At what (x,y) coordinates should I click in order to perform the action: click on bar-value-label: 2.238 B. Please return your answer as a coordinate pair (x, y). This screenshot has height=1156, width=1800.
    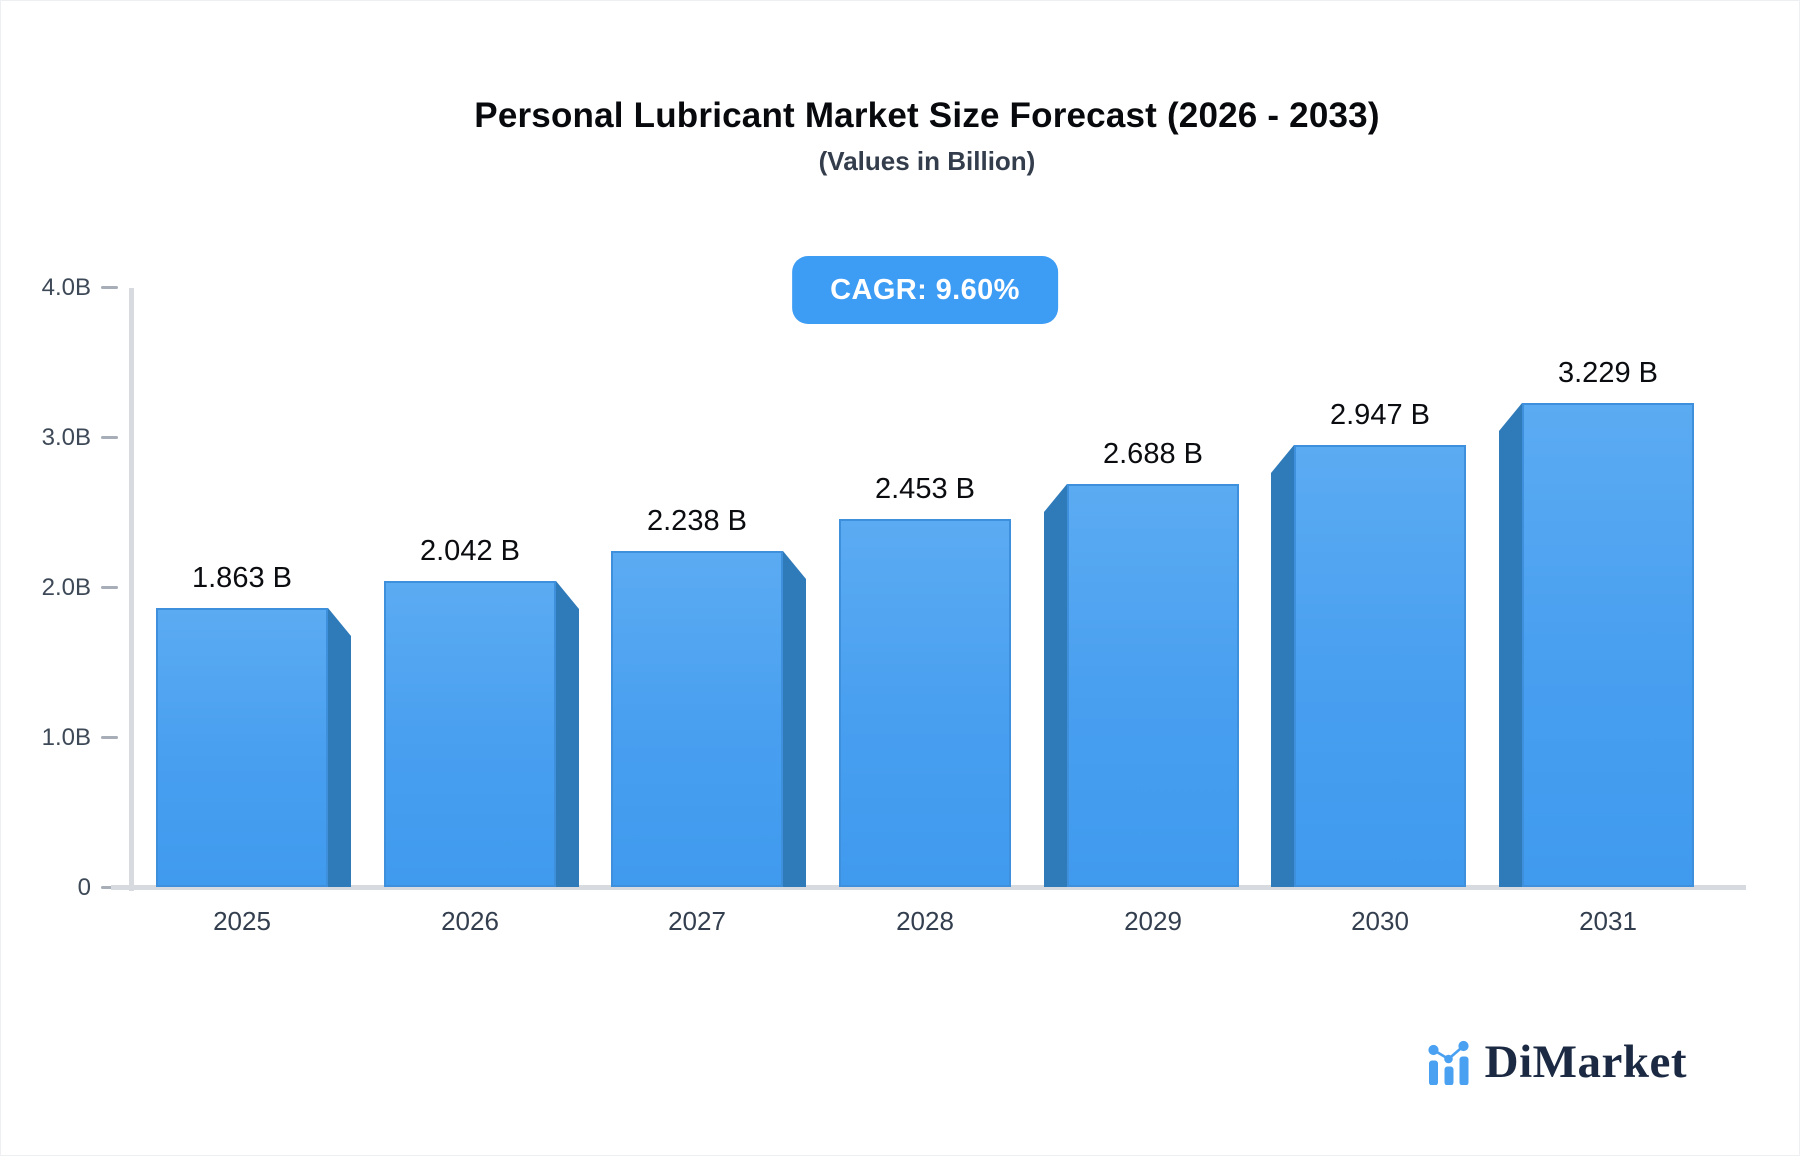
    Looking at the image, I should click on (697, 521).